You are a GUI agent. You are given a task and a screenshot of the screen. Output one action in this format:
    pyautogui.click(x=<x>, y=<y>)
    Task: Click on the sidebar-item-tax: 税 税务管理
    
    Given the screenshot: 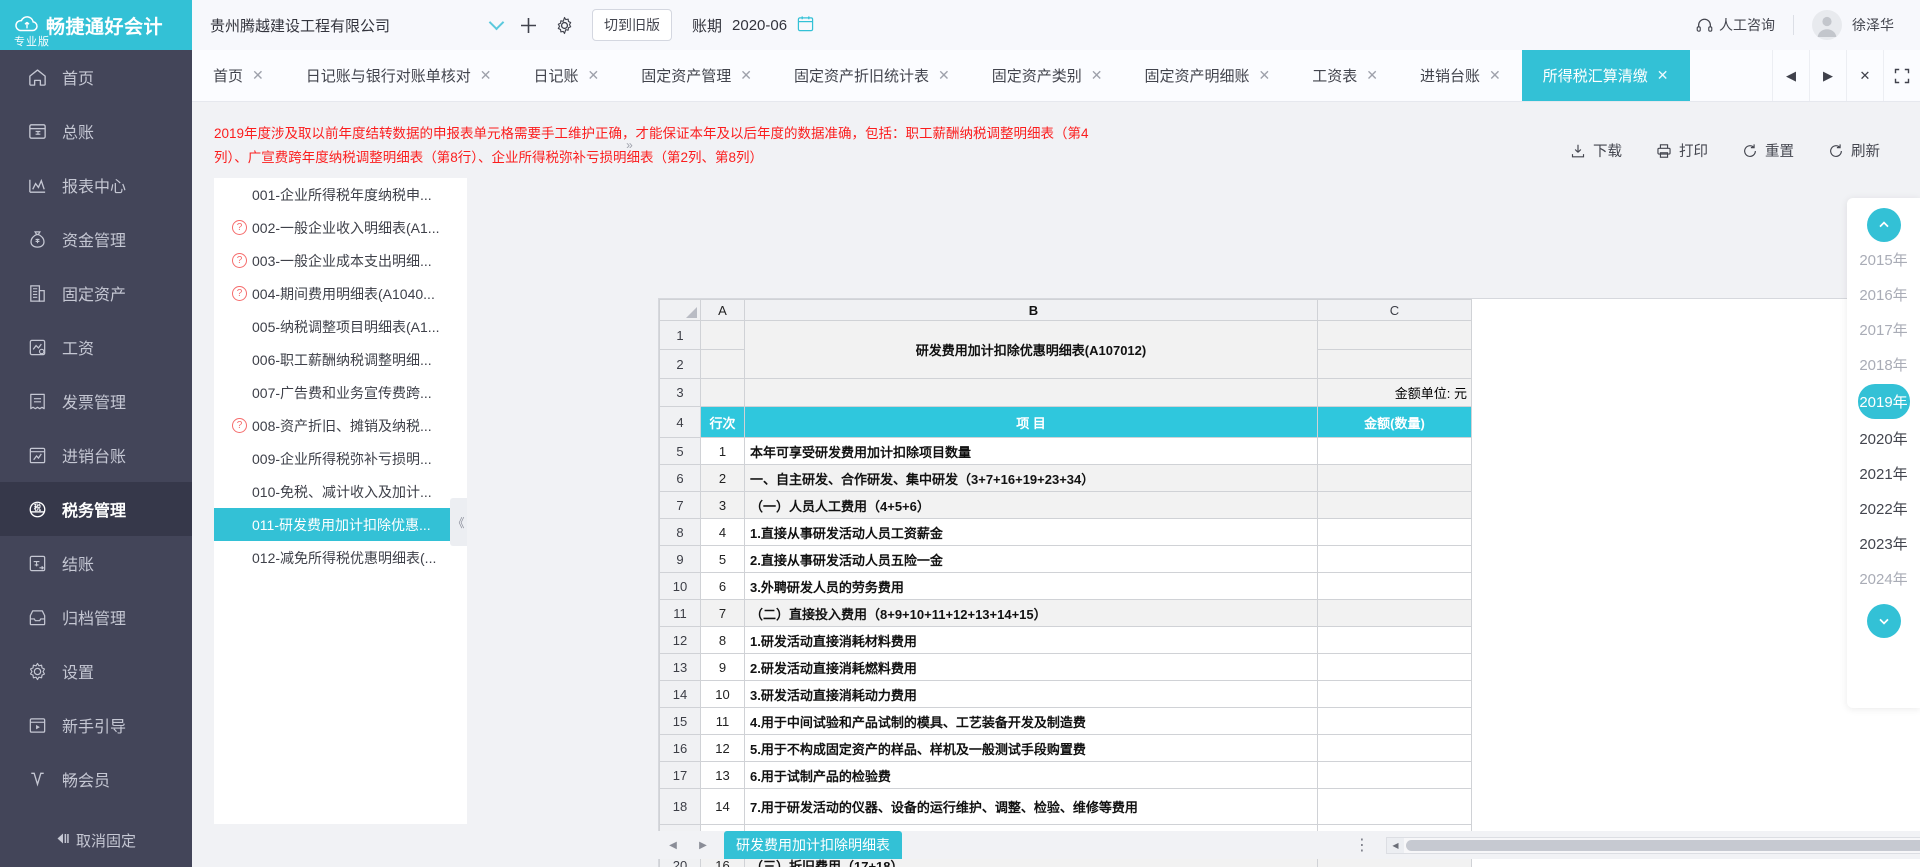 What is the action you would take?
    pyautogui.click(x=96, y=509)
    